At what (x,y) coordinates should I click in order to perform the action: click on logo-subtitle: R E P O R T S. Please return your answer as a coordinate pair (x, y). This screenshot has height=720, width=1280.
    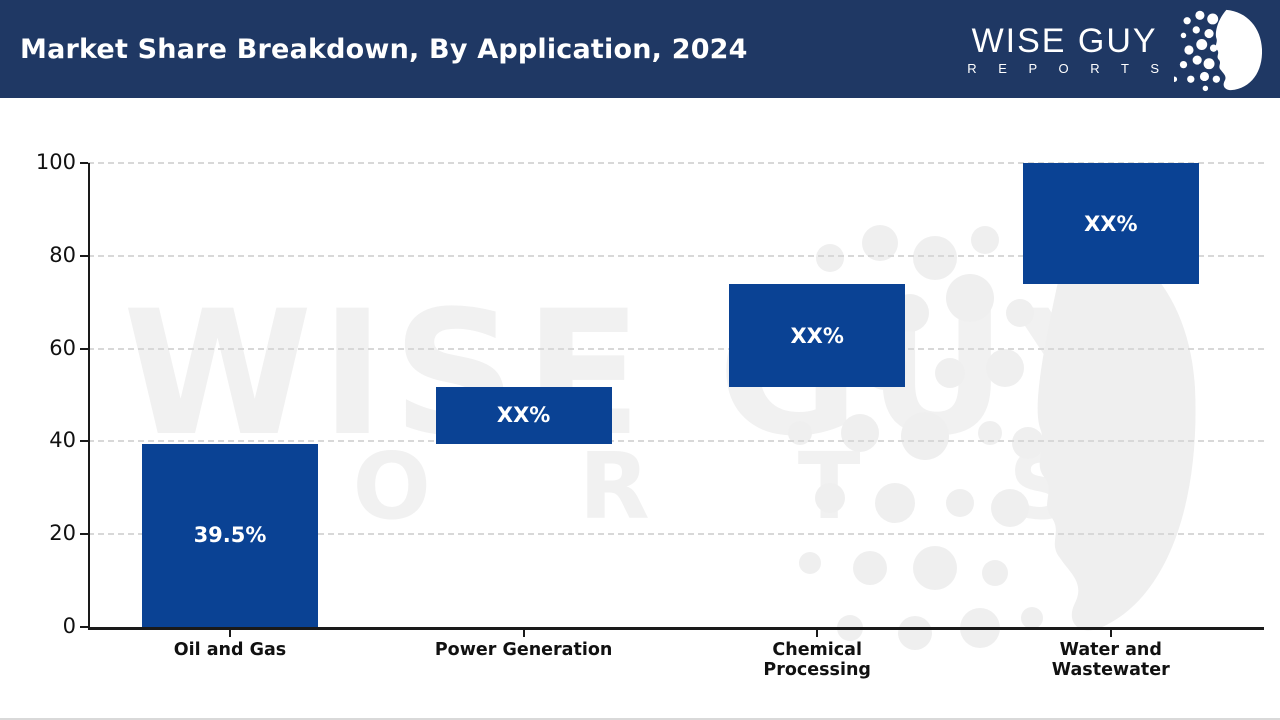
    Looking at the image, I should click on (1067, 69).